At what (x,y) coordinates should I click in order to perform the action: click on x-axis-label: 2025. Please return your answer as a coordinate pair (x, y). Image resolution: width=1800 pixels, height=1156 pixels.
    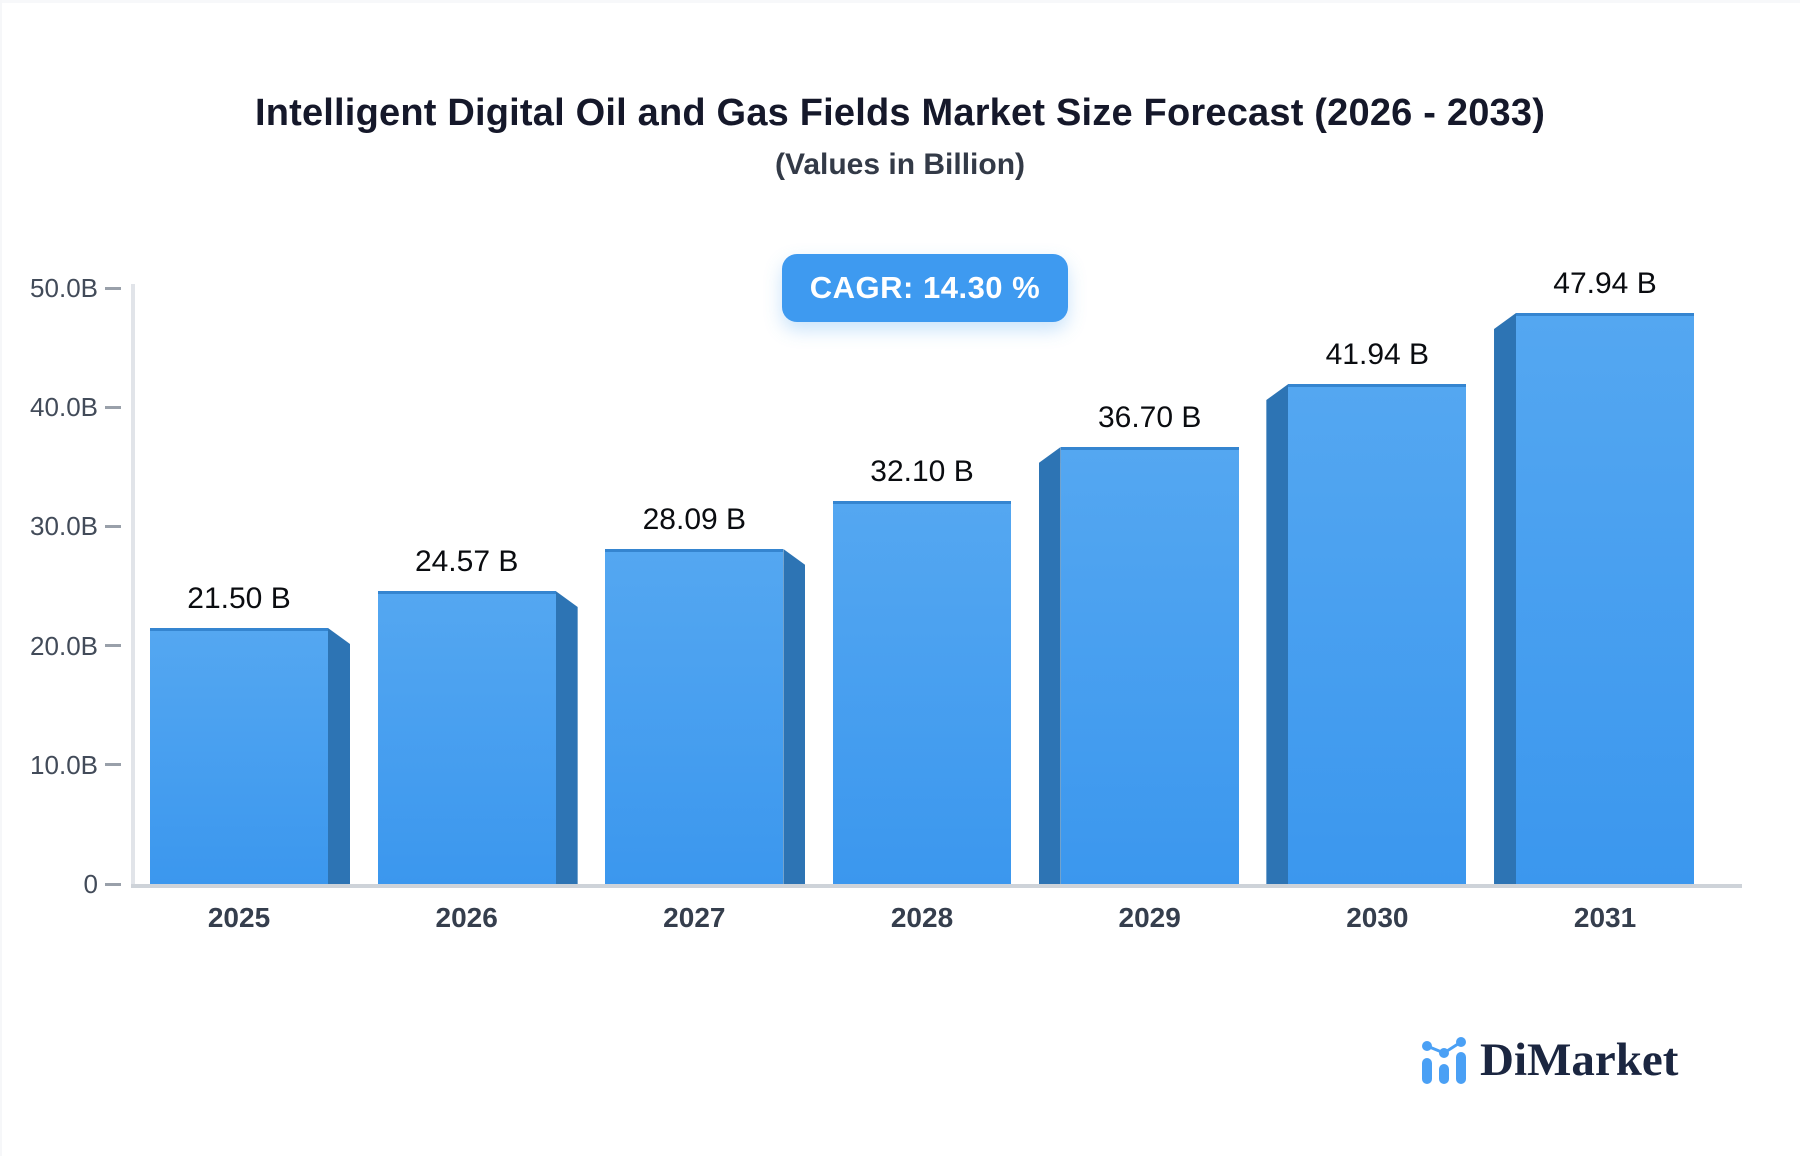
    Looking at the image, I should click on (239, 917).